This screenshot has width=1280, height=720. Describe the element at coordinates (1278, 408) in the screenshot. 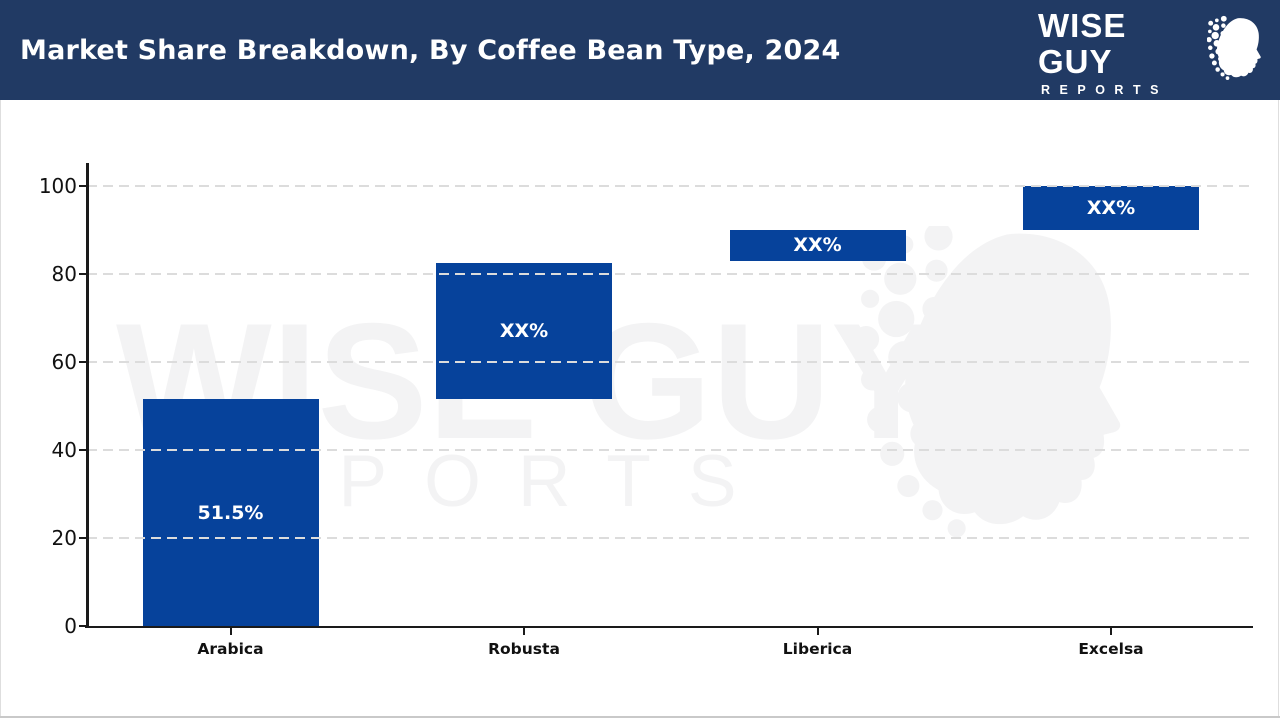

I see `sheet-border-right` at that location.